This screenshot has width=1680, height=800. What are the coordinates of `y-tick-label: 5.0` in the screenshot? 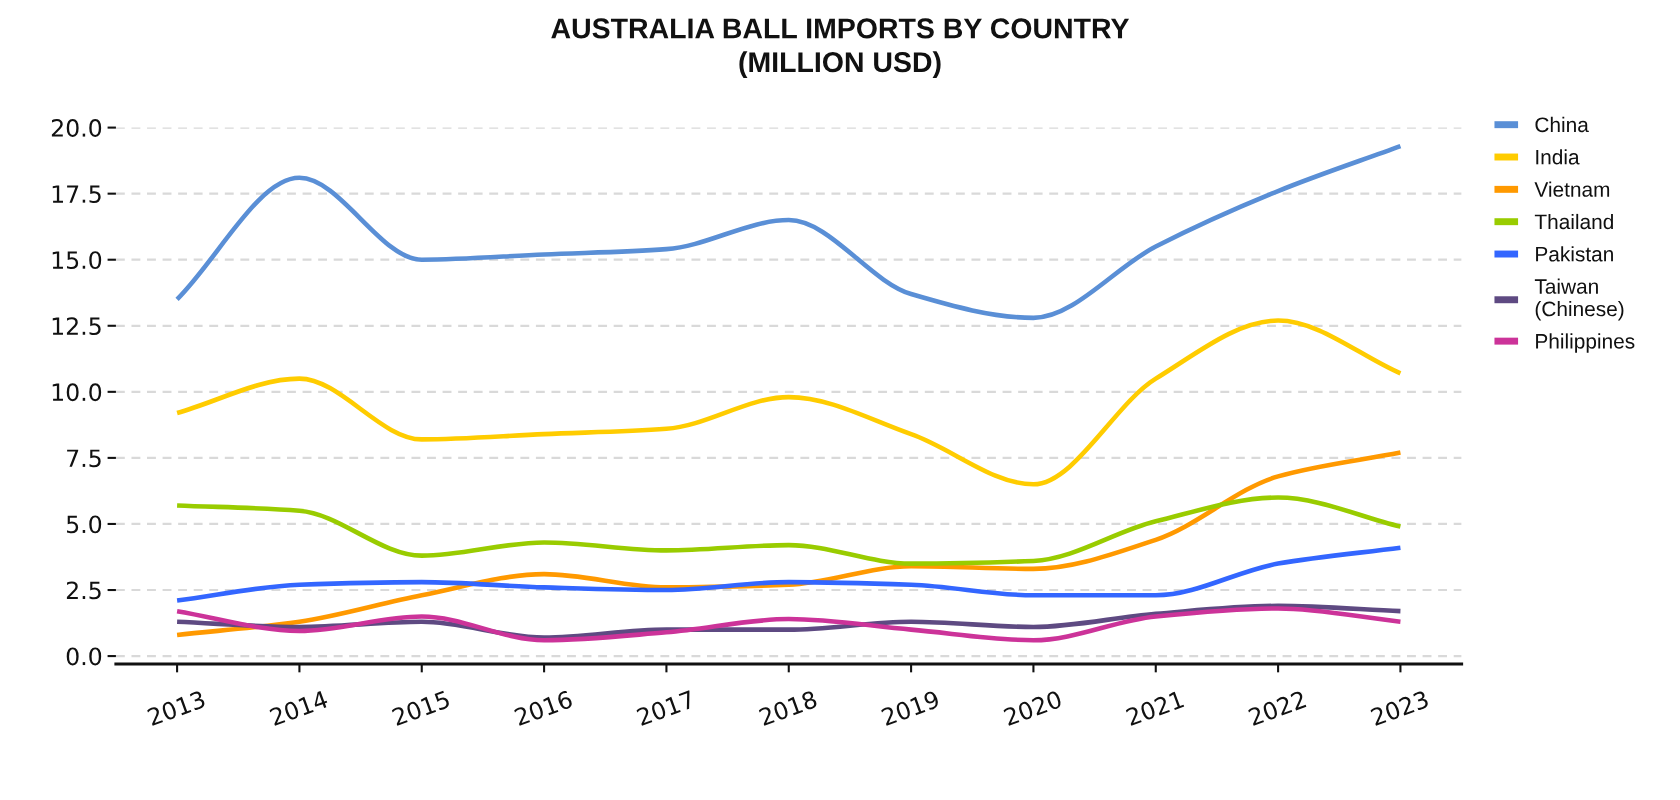 It's located at (84, 524).